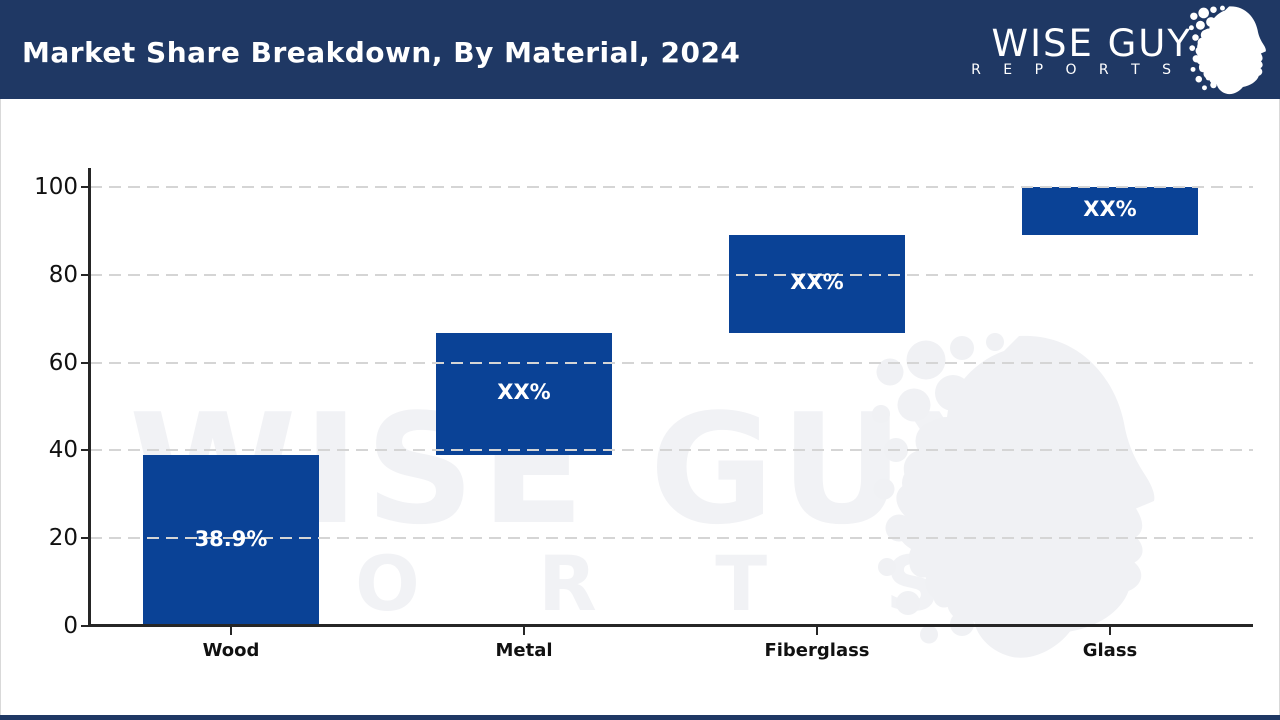 This screenshot has height=720, width=1280. I want to click on wise-guy-reports-logo: WISE GUY R E P O R T S, so click(1121, 49).